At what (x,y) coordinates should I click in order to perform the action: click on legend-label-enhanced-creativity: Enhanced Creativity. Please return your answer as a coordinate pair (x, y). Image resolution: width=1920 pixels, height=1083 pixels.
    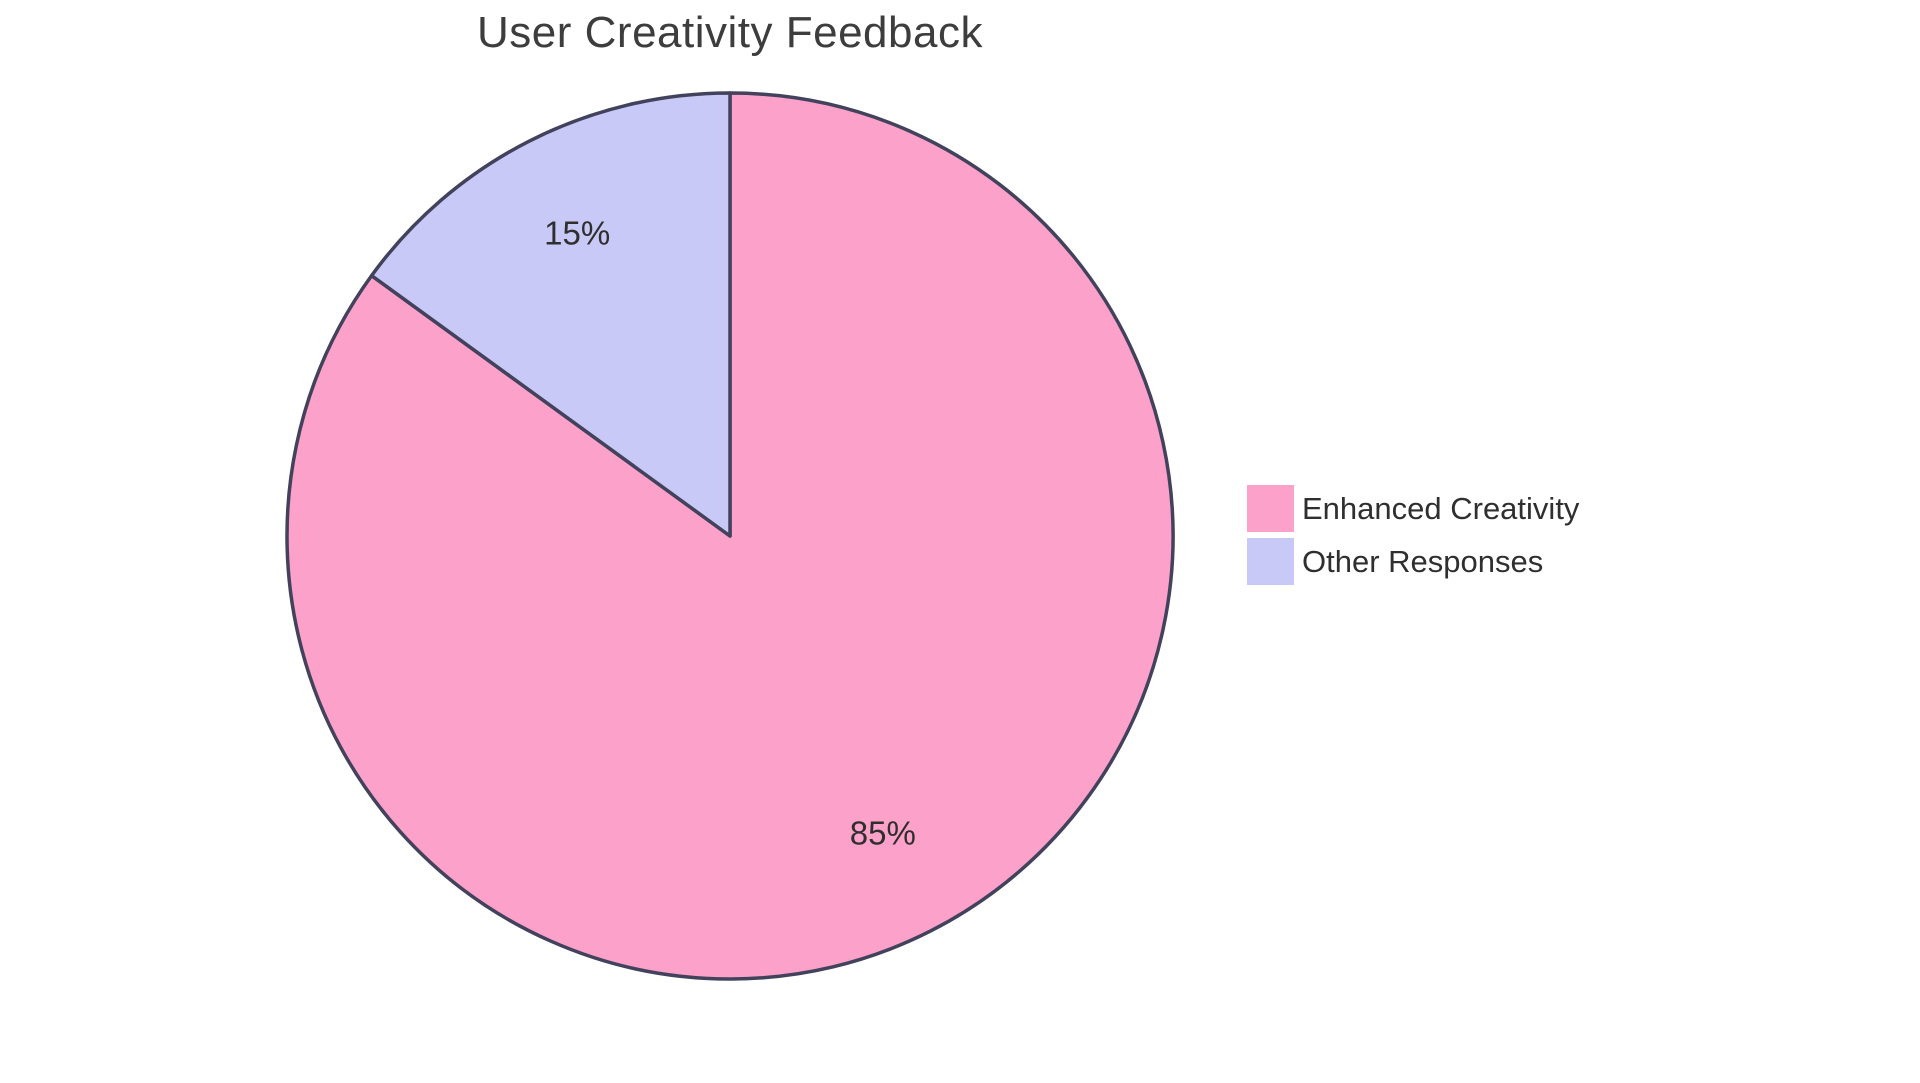
    Looking at the image, I should click on (1441, 508).